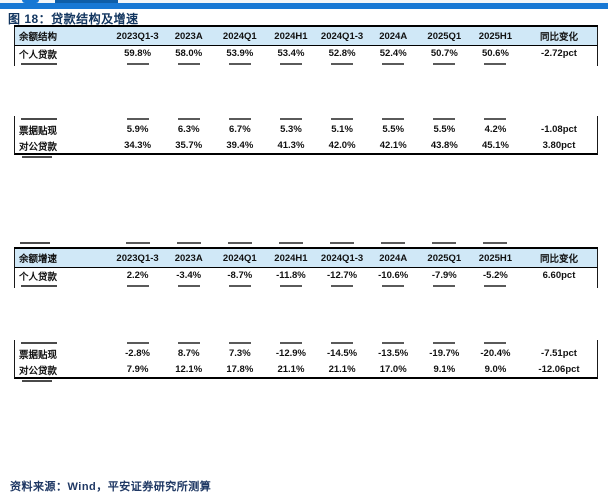  I want to click on cell-value: 7.9%, so click(137, 369).